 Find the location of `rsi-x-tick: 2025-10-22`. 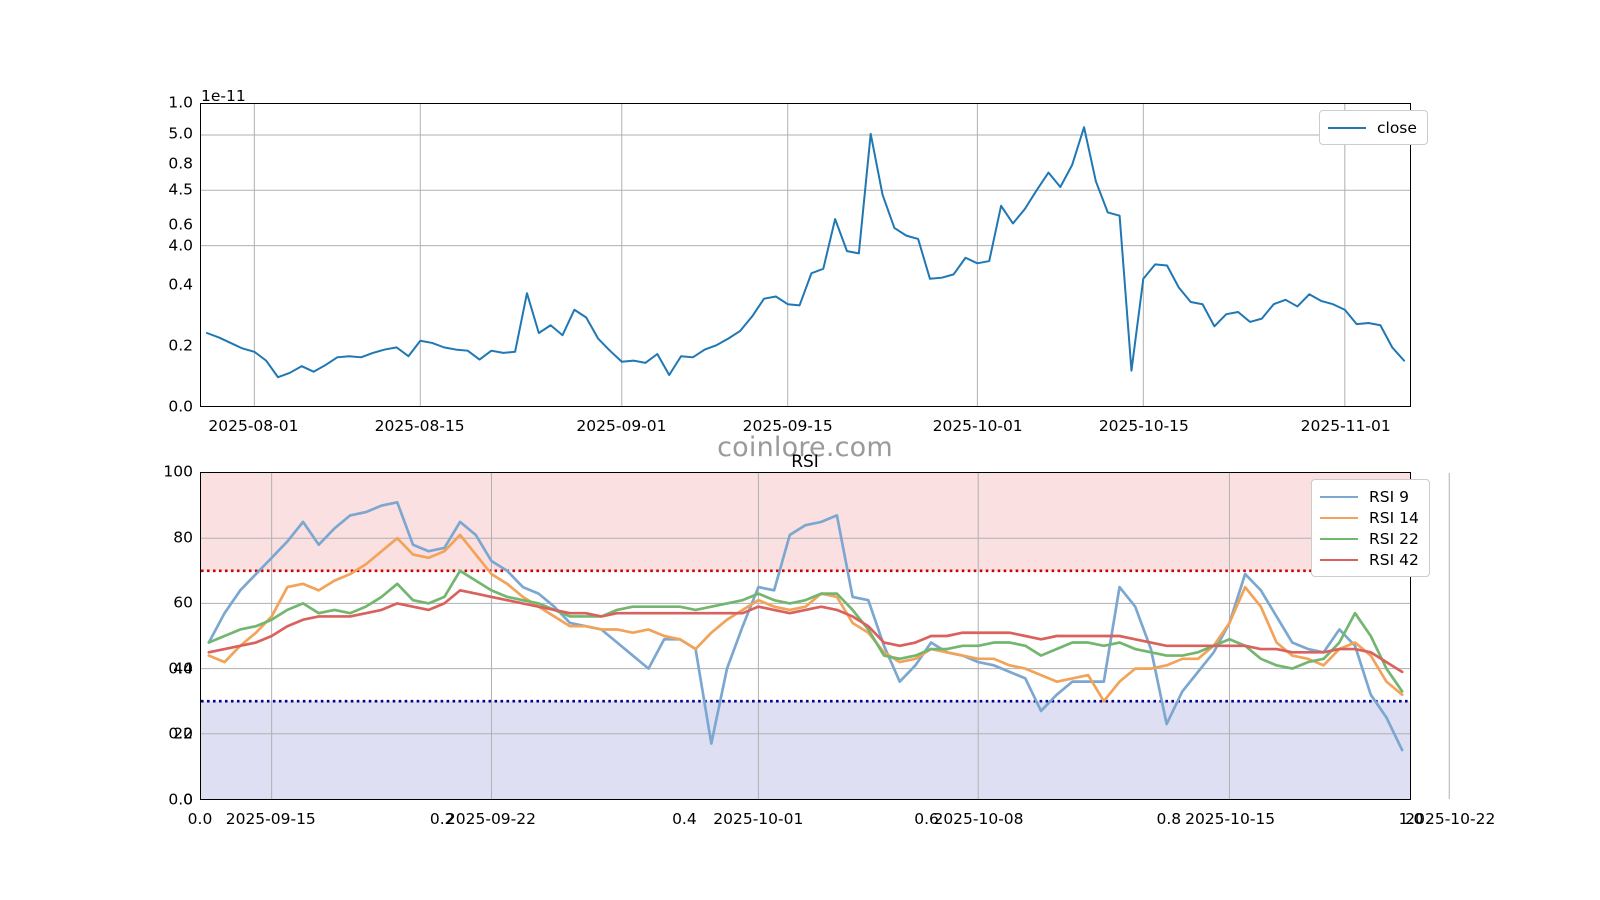

rsi-x-tick: 2025-10-22 is located at coordinates (1450, 819).